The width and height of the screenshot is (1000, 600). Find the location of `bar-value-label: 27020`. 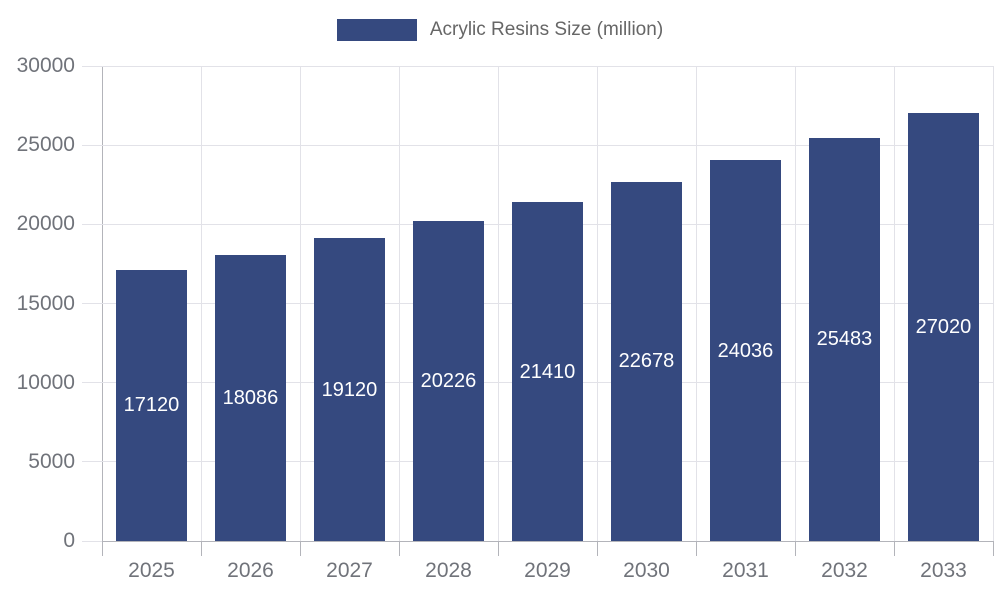

bar-value-label: 27020 is located at coordinates (943, 327).